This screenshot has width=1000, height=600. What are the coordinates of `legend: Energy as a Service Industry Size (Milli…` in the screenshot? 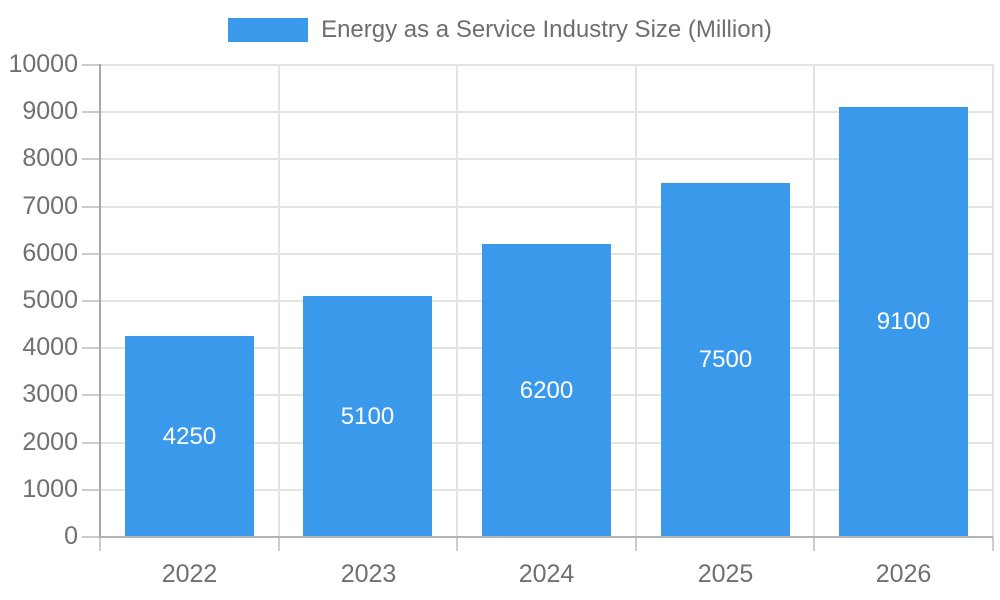 It's located at (500, 30).